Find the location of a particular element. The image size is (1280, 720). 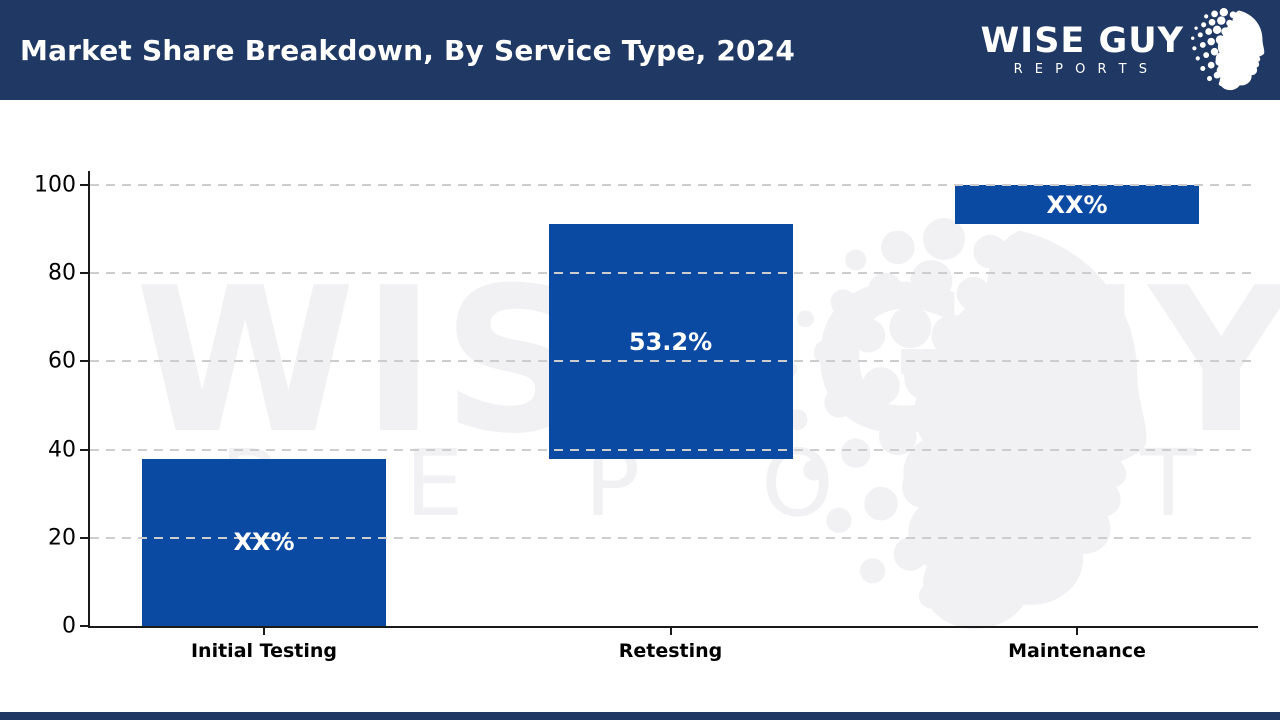

brand-logo: WISE GUY R E P O R T S is located at coordinates (1125, 50).